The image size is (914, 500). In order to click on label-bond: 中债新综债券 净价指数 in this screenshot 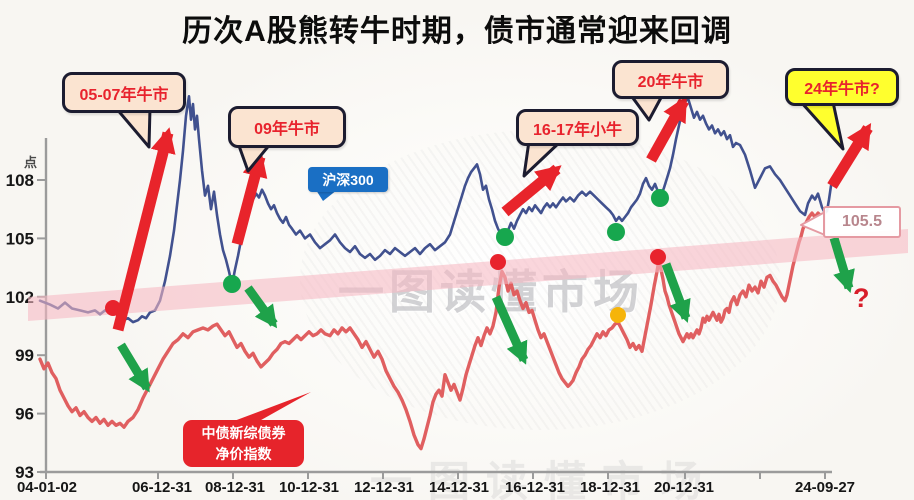, I will do `click(243, 443)`.